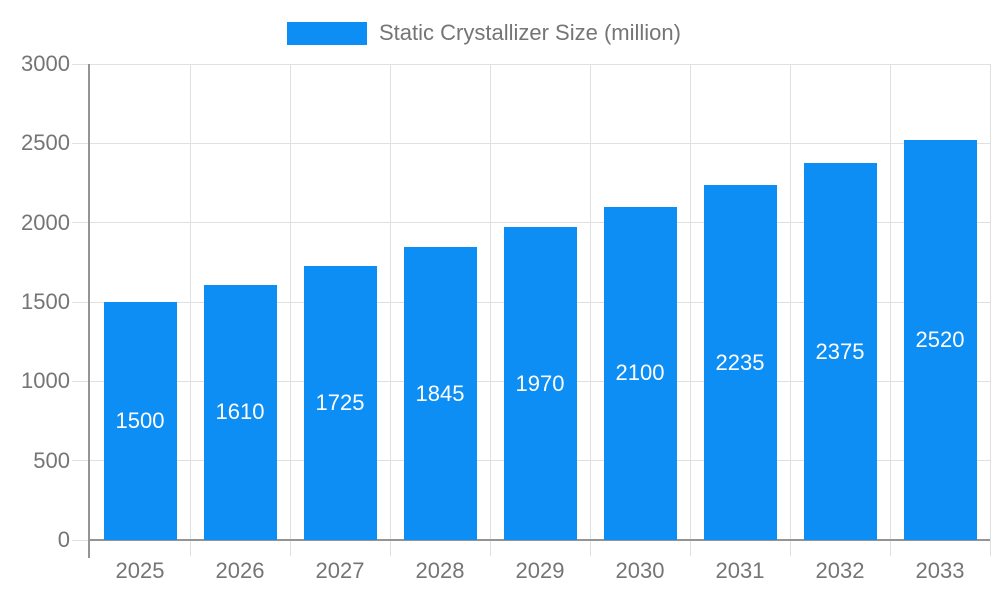 Image resolution: width=1000 pixels, height=600 pixels. What do you see at coordinates (45, 301) in the screenshot?
I see `y-axis-tick-label: 1500` at bounding box center [45, 301].